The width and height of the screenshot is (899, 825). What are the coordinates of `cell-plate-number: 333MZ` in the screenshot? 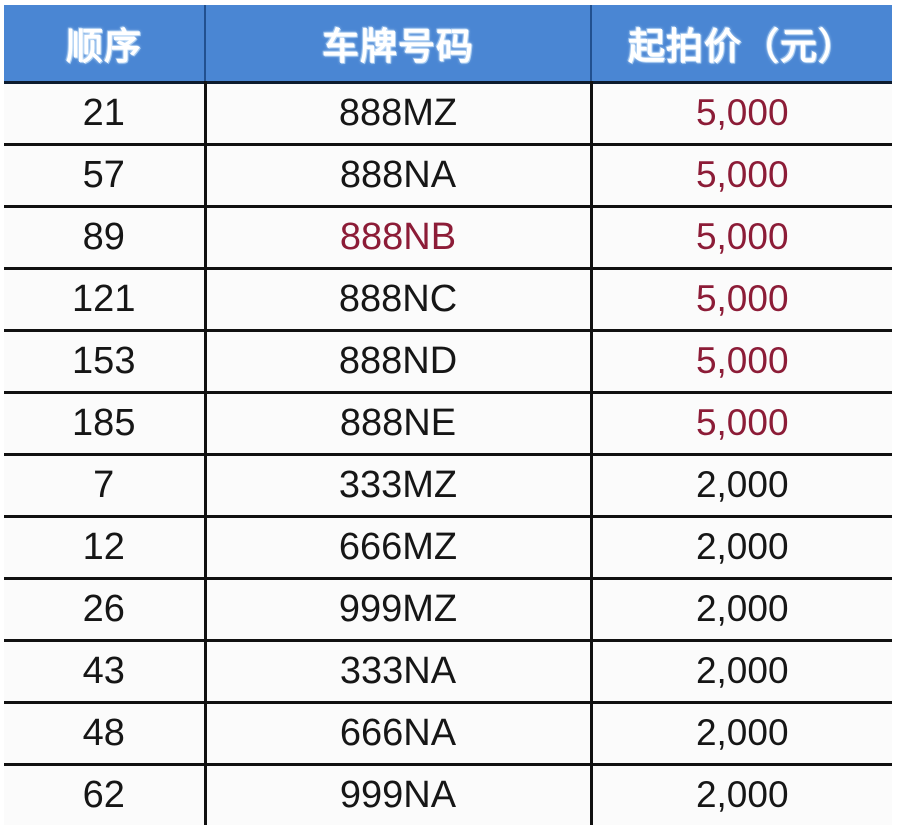 It's located at (399, 484).